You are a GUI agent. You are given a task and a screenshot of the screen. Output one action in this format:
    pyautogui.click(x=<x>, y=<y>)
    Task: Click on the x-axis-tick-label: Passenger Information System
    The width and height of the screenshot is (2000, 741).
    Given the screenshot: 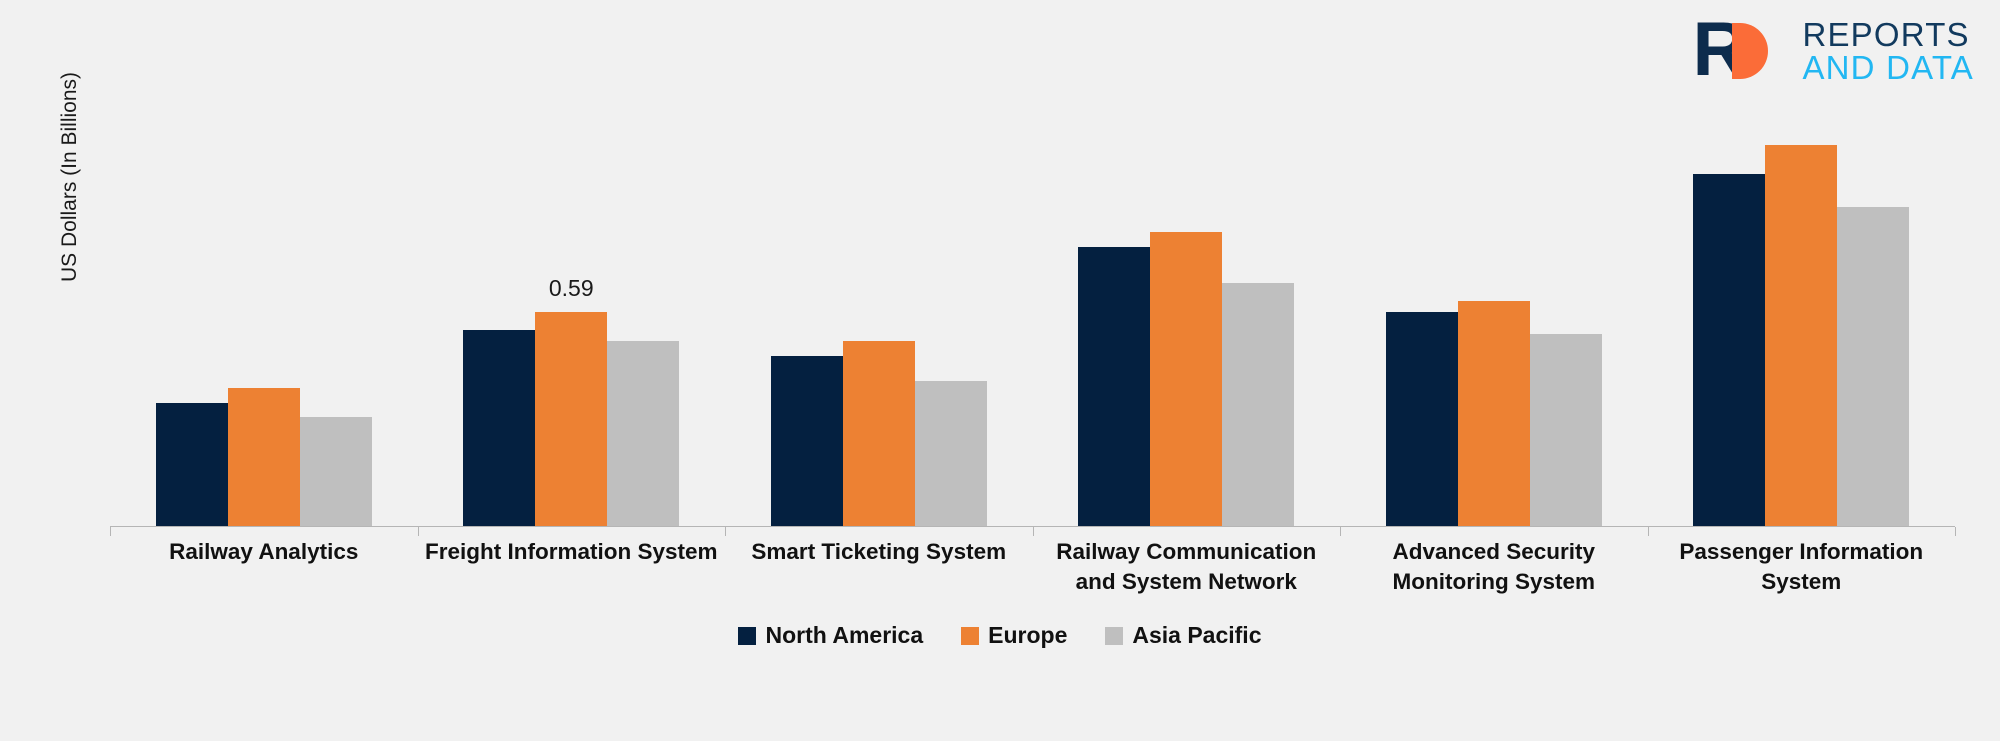 What is the action you would take?
    pyautogui.click(x=1801, y=566)
    